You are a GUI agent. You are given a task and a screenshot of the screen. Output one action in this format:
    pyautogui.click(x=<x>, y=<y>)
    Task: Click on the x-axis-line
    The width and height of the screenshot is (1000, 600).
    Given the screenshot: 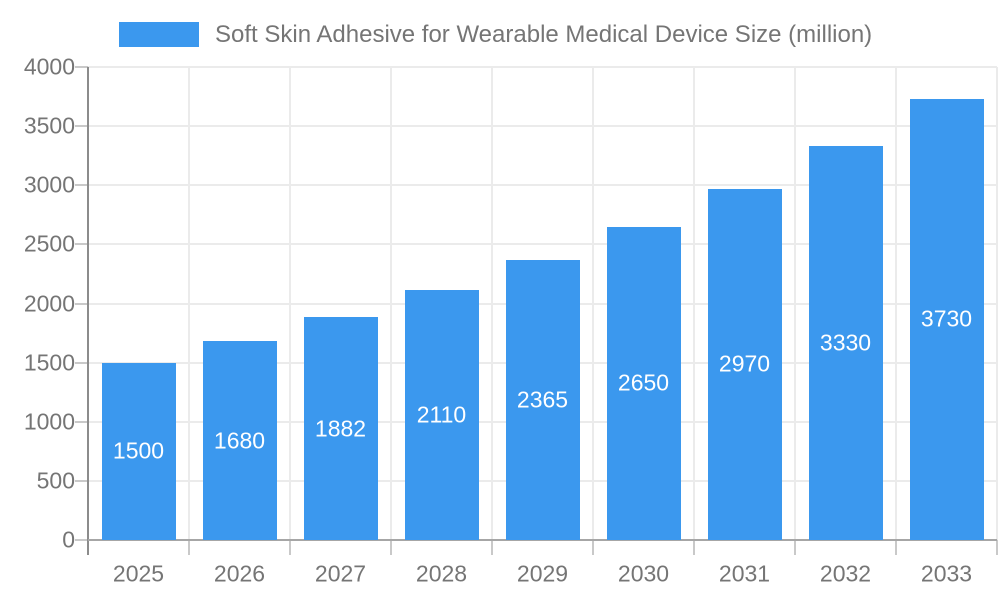 What is the action you would take?
    pyautogui.click(x=542, y=540)
    